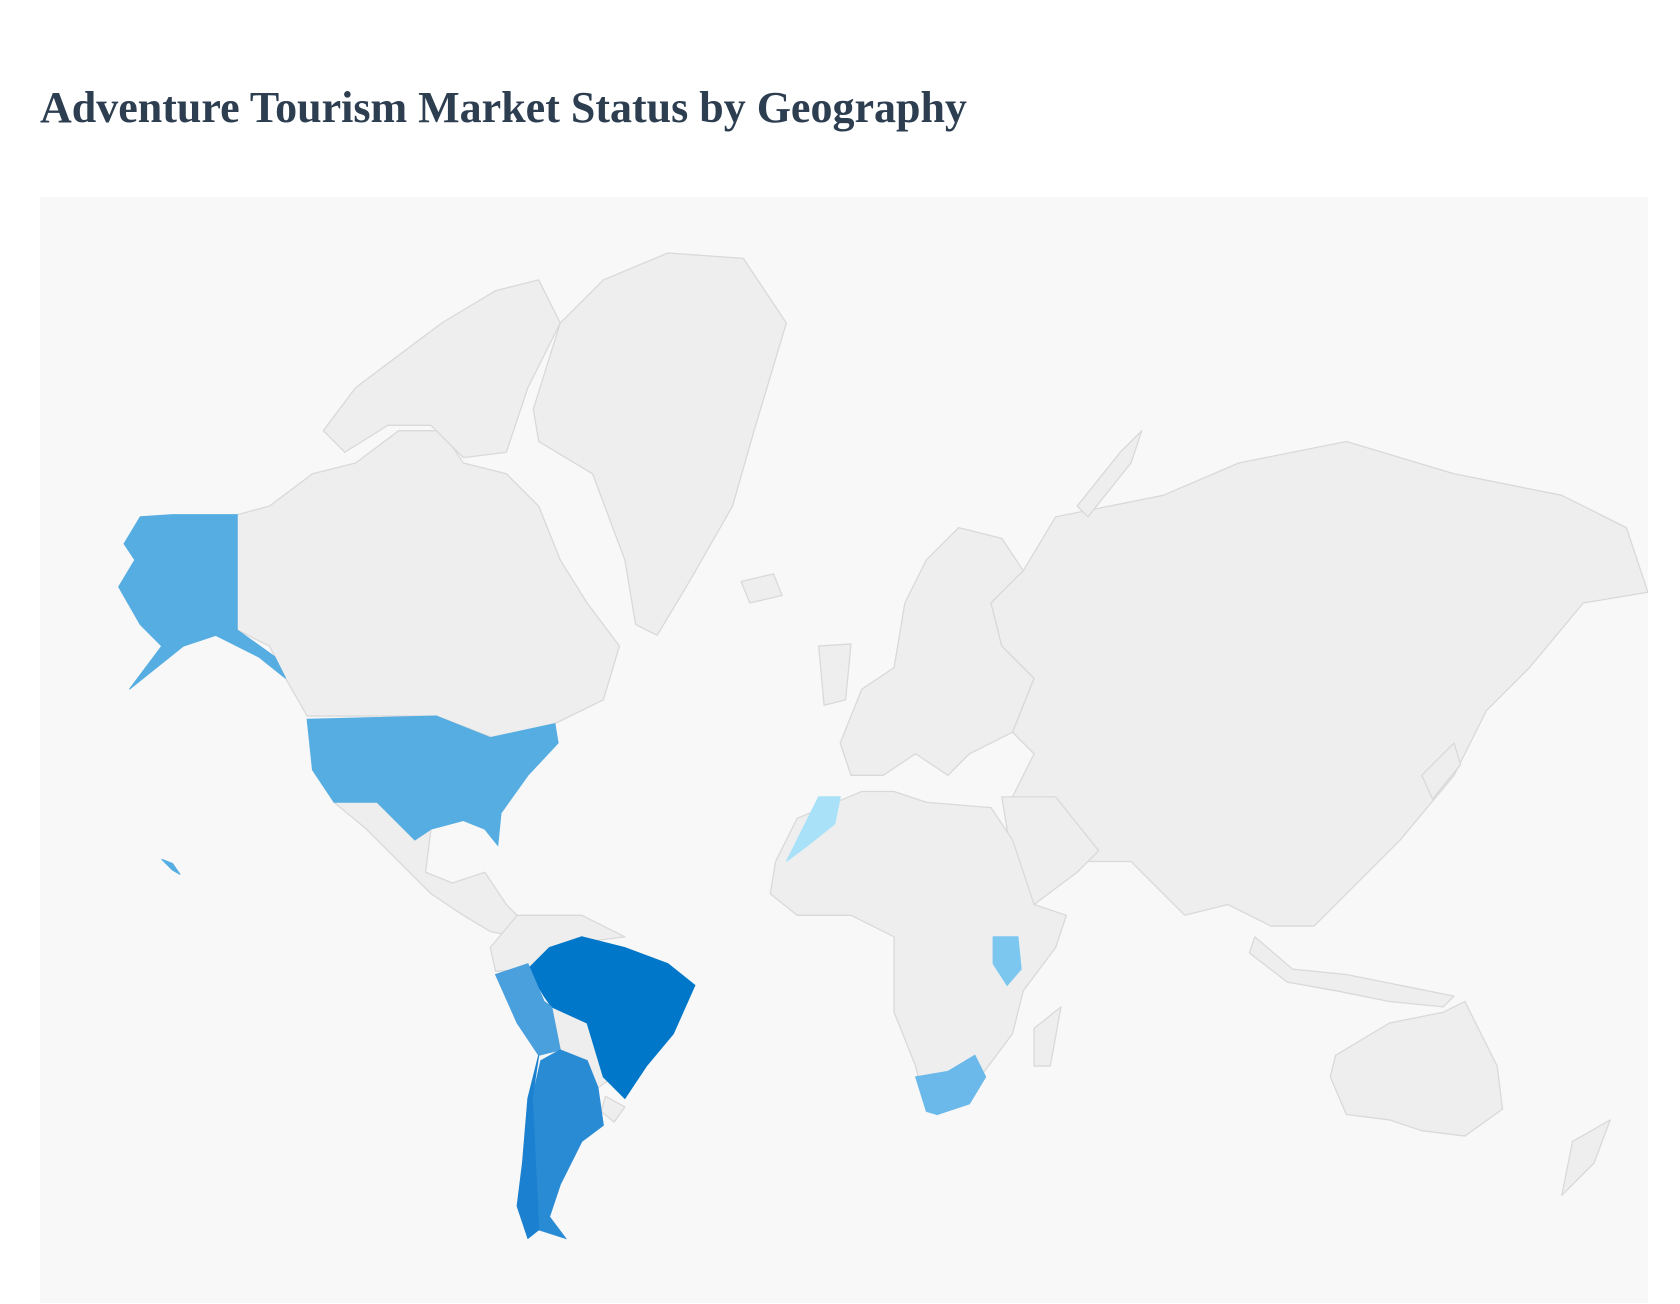 This screenshot has width=1680, height=1304. I want to click on uruguay, so click(613, 1109).